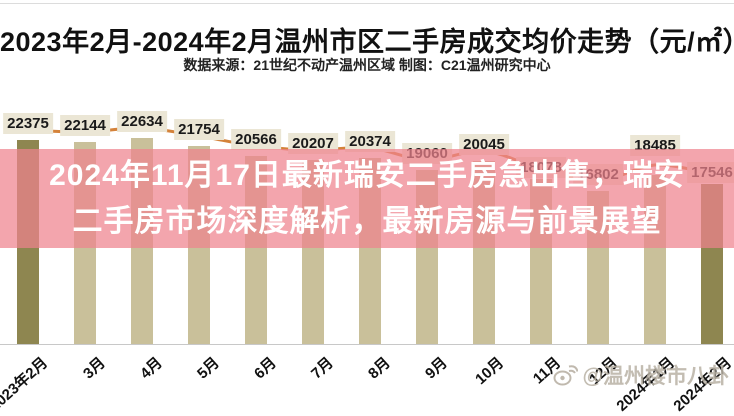  I want to click on x-axis-label-2023年2月: 2023年2月, so click(26, 384).